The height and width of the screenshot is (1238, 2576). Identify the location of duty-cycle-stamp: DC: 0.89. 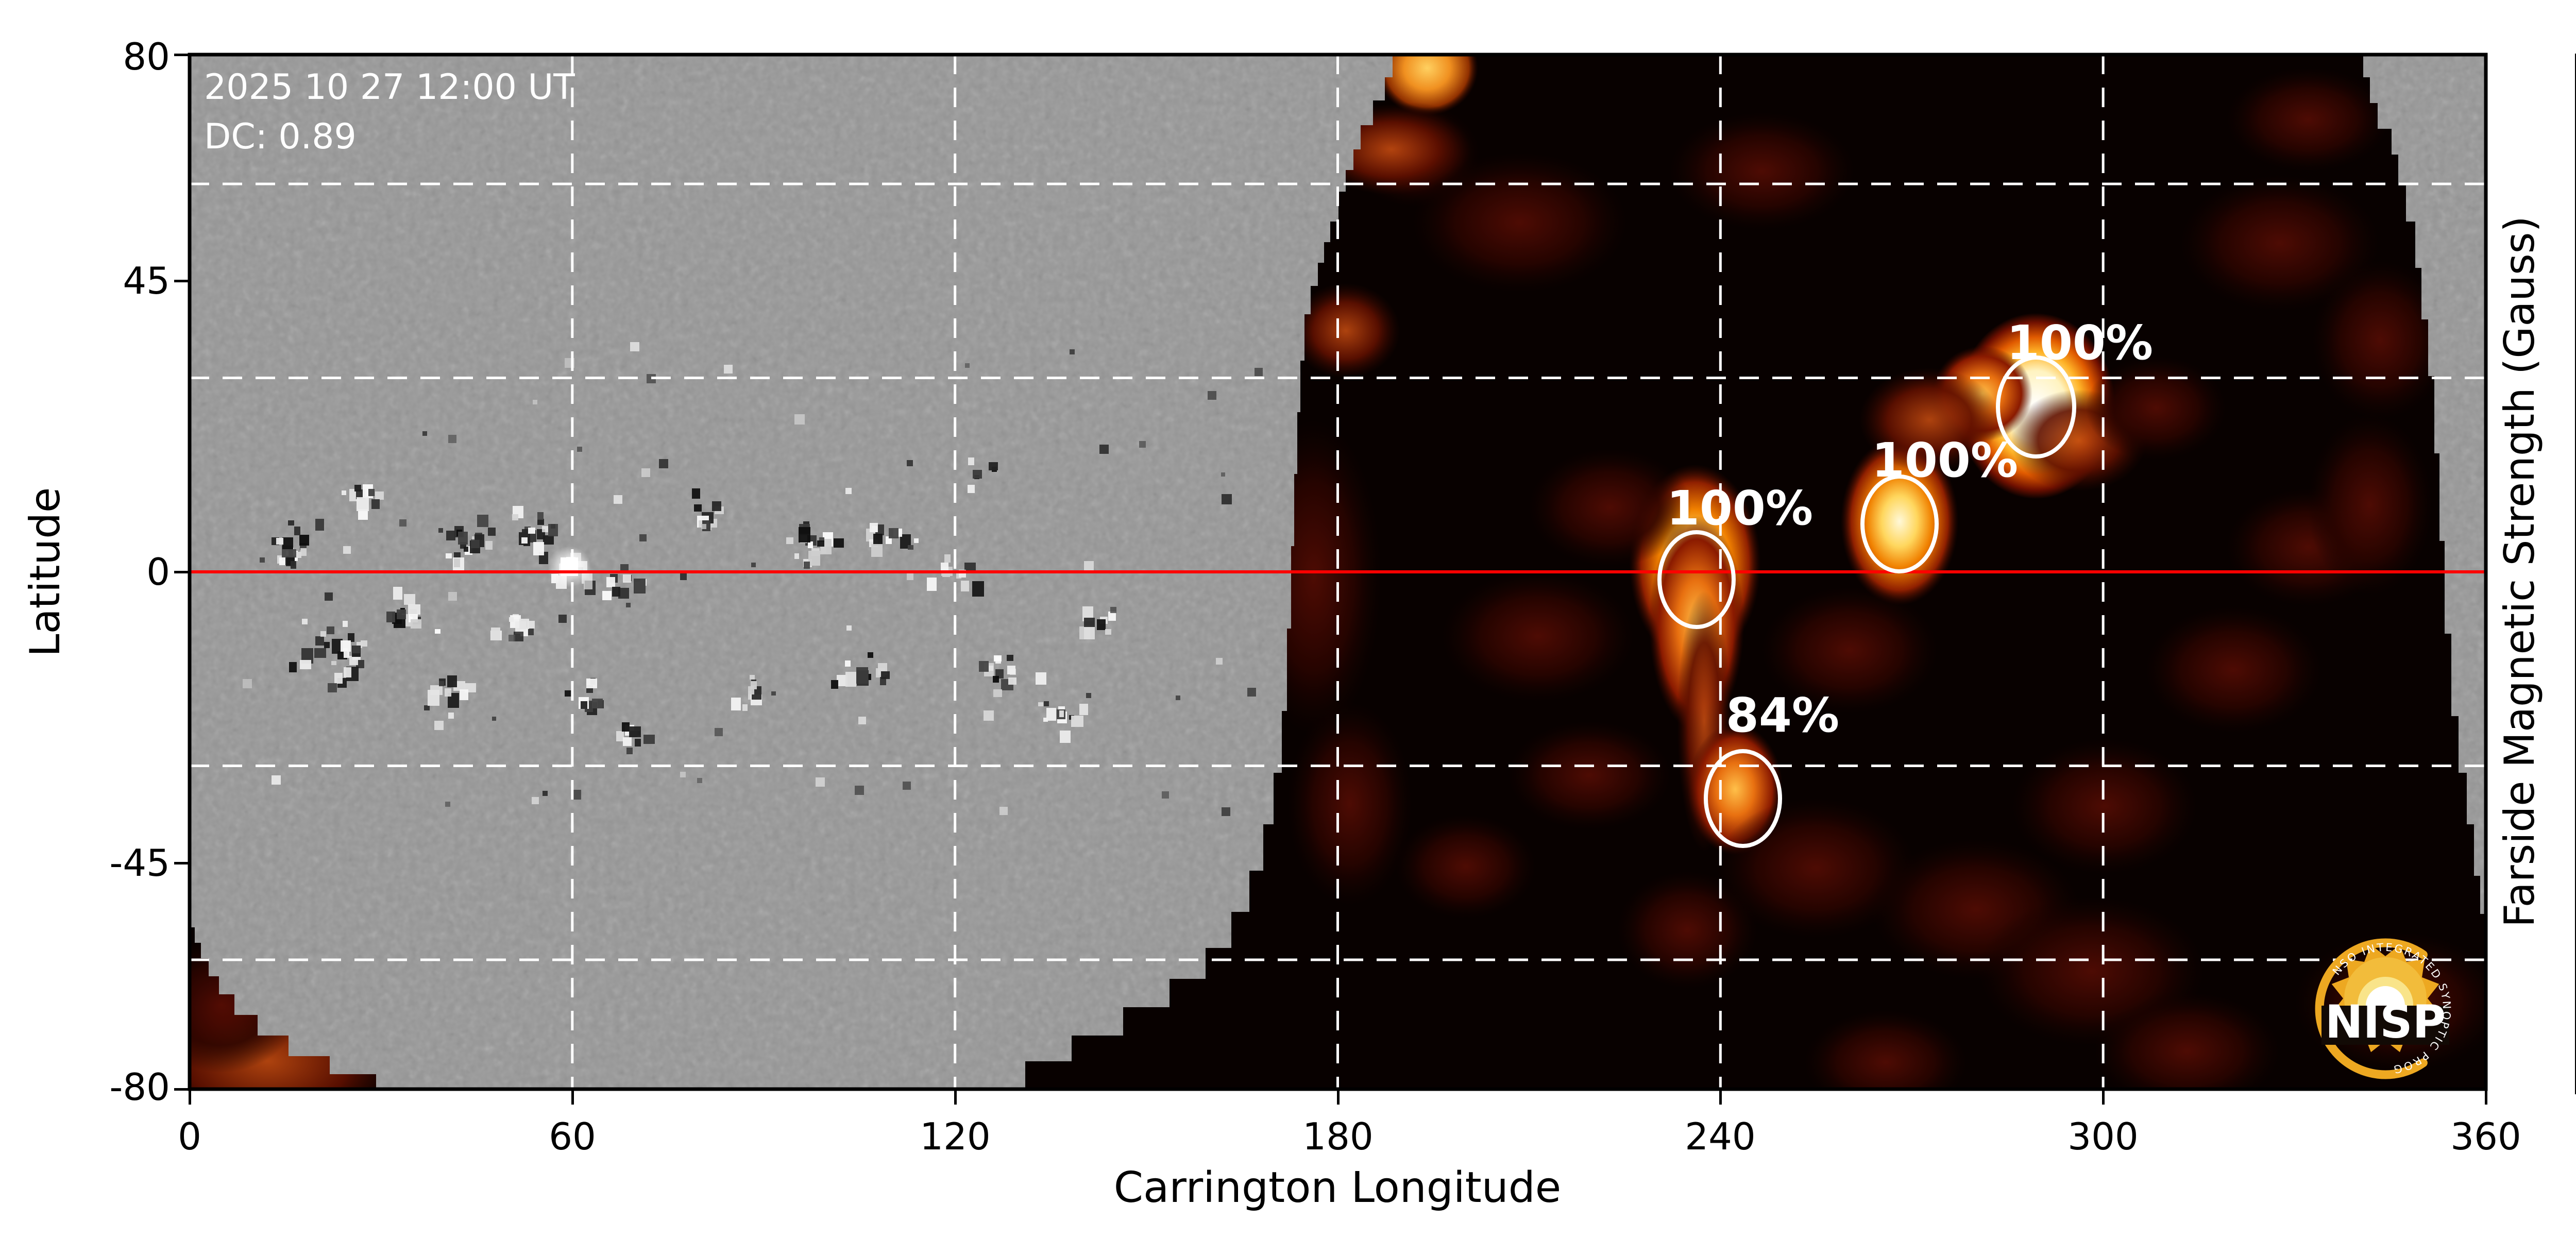
(280, 136).